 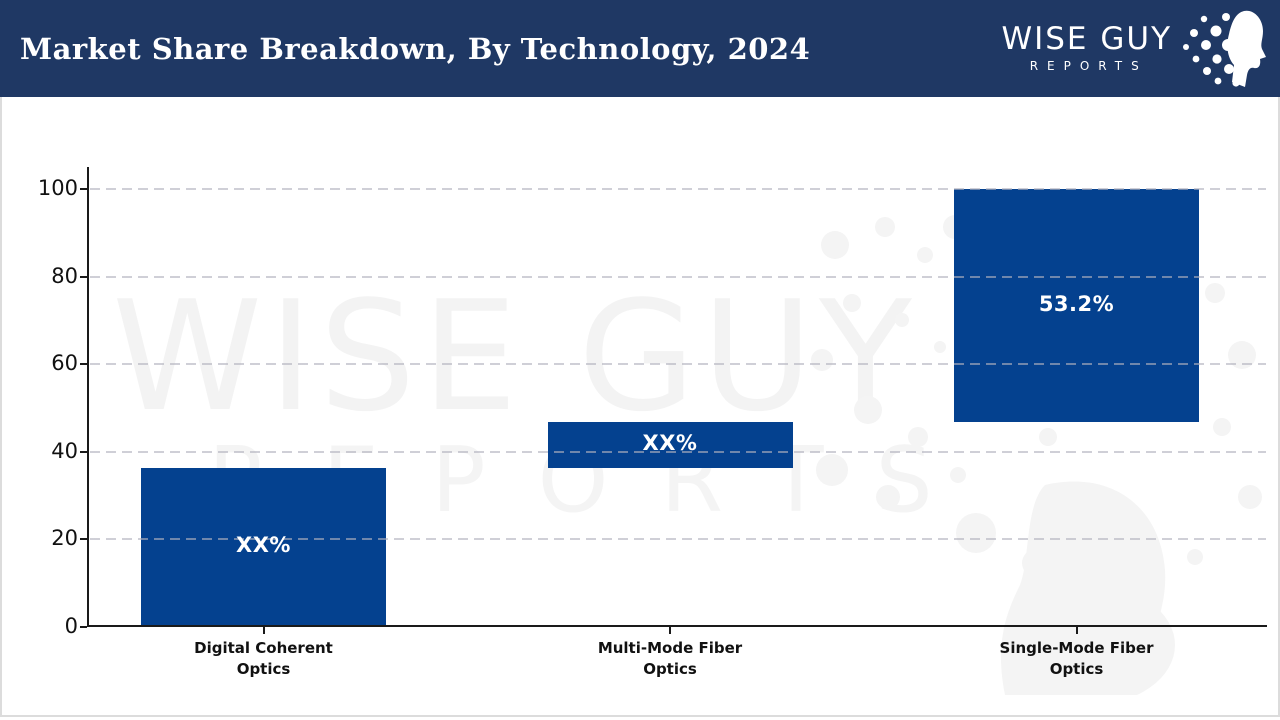 I want to click on logo-text: WISE GUY REPORTS, so click(x=1086, y=47).